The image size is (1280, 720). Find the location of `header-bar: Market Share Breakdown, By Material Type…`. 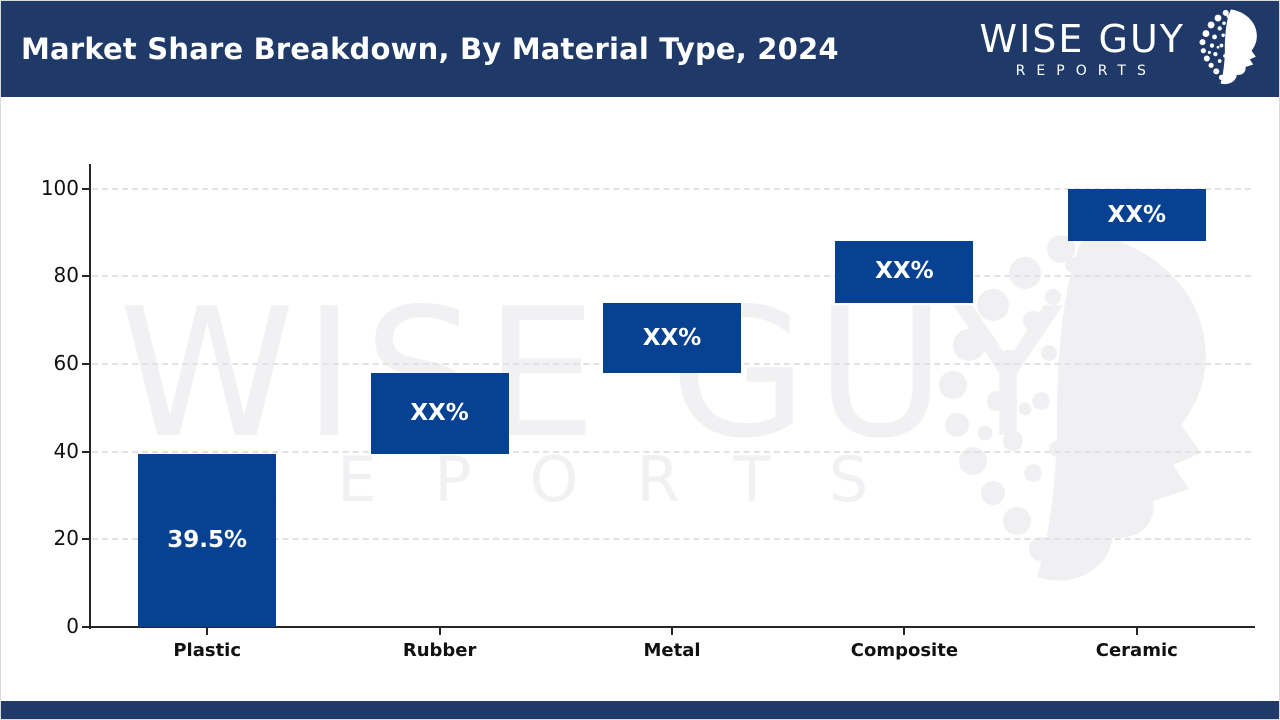

header-bar: Market Share Breakdown, By Material Type… is located at coordinates (640, 49).